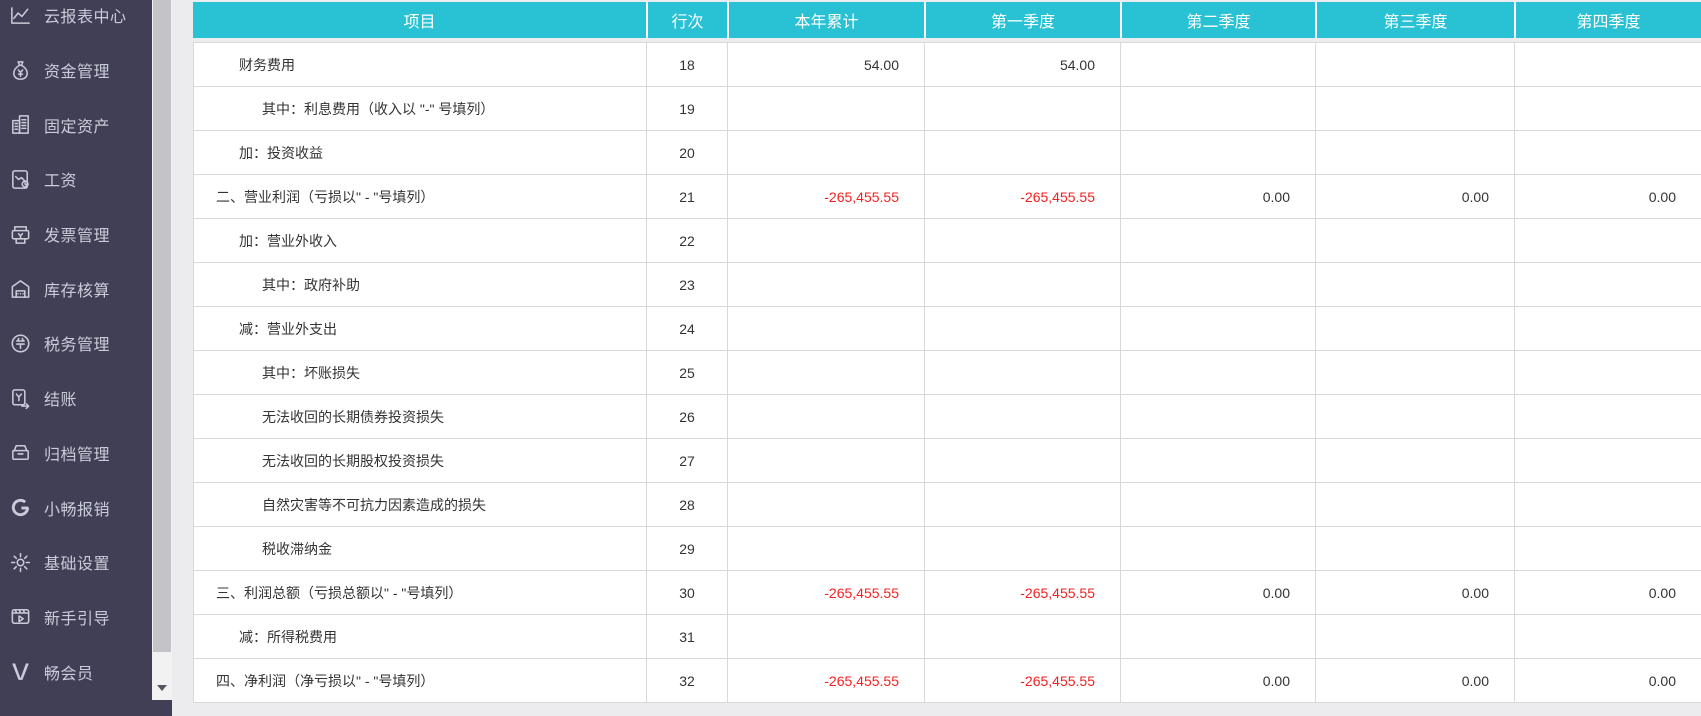  Describe the element at coordinates (76, 398) in the screenshot. I see `sidebar-item-closing-doc: 结账` at that location.